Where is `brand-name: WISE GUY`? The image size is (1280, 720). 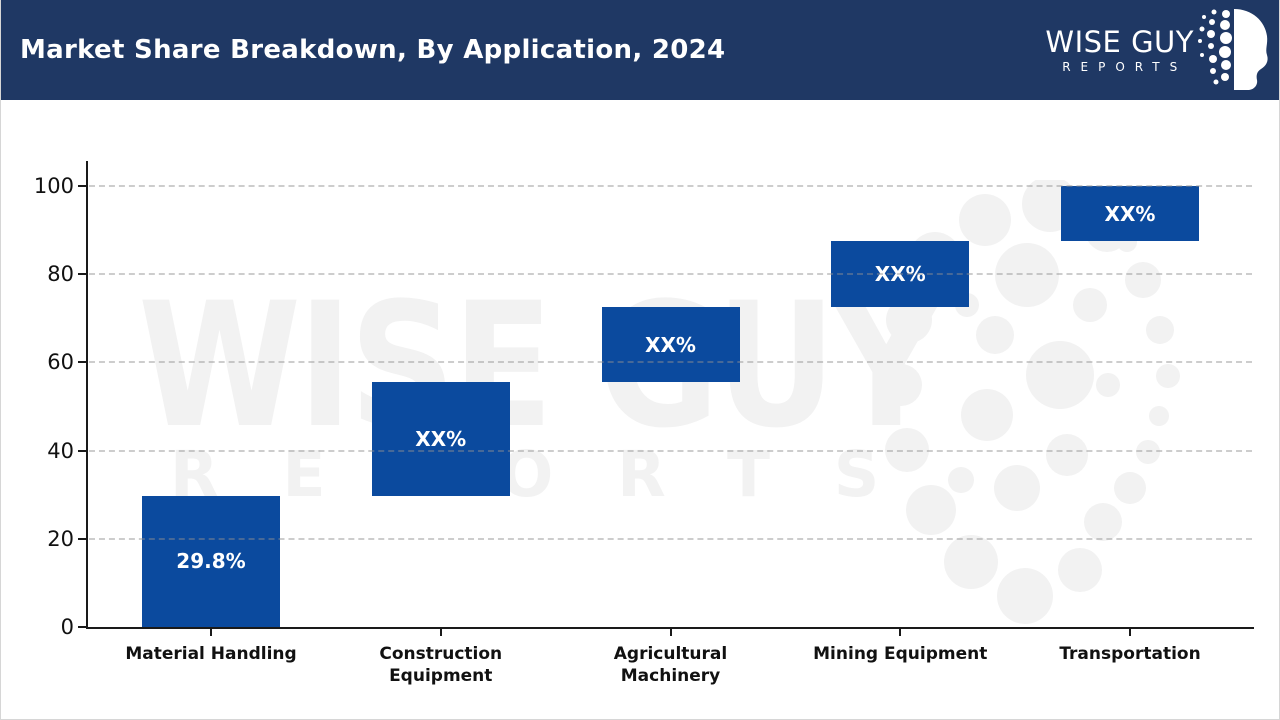
brand-name: WISE GUY is located at coordinates (1119, 41).